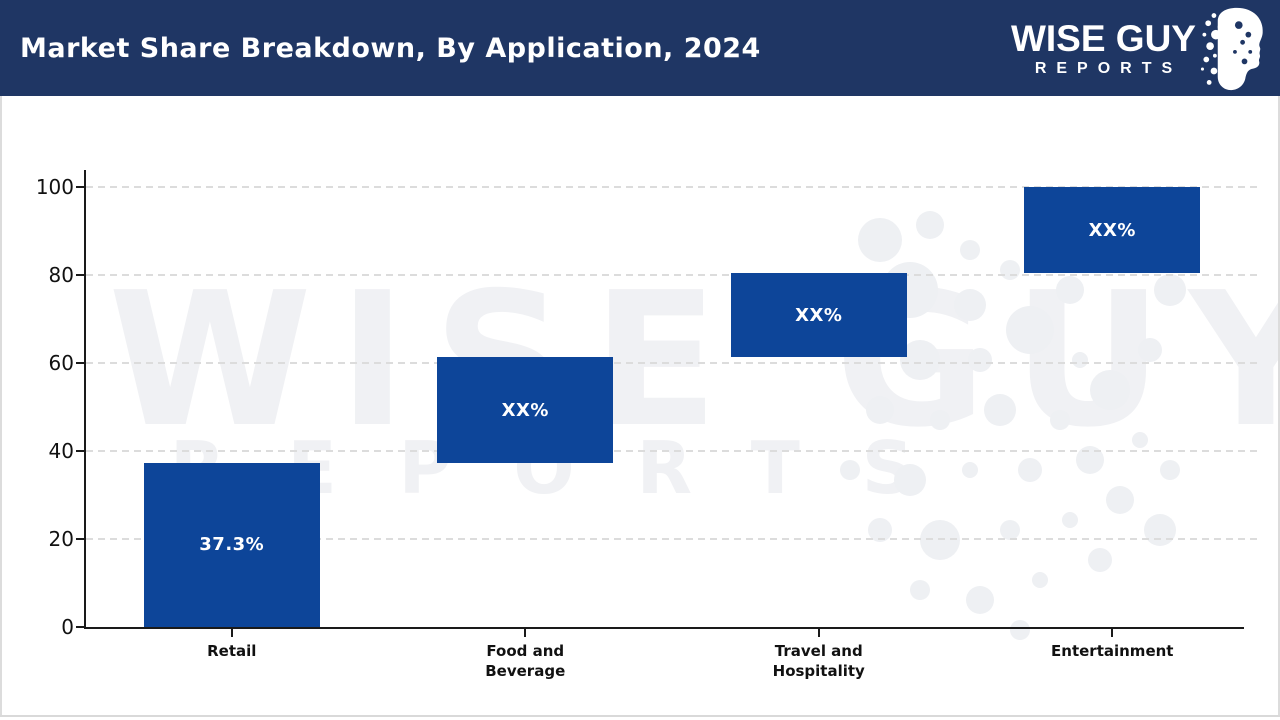 The image size is (1280, 720). What do you see at coordinates (61, 363) in the screenshot?
I see `y-tick-label-60: 60` at bounding box center [61, 363].